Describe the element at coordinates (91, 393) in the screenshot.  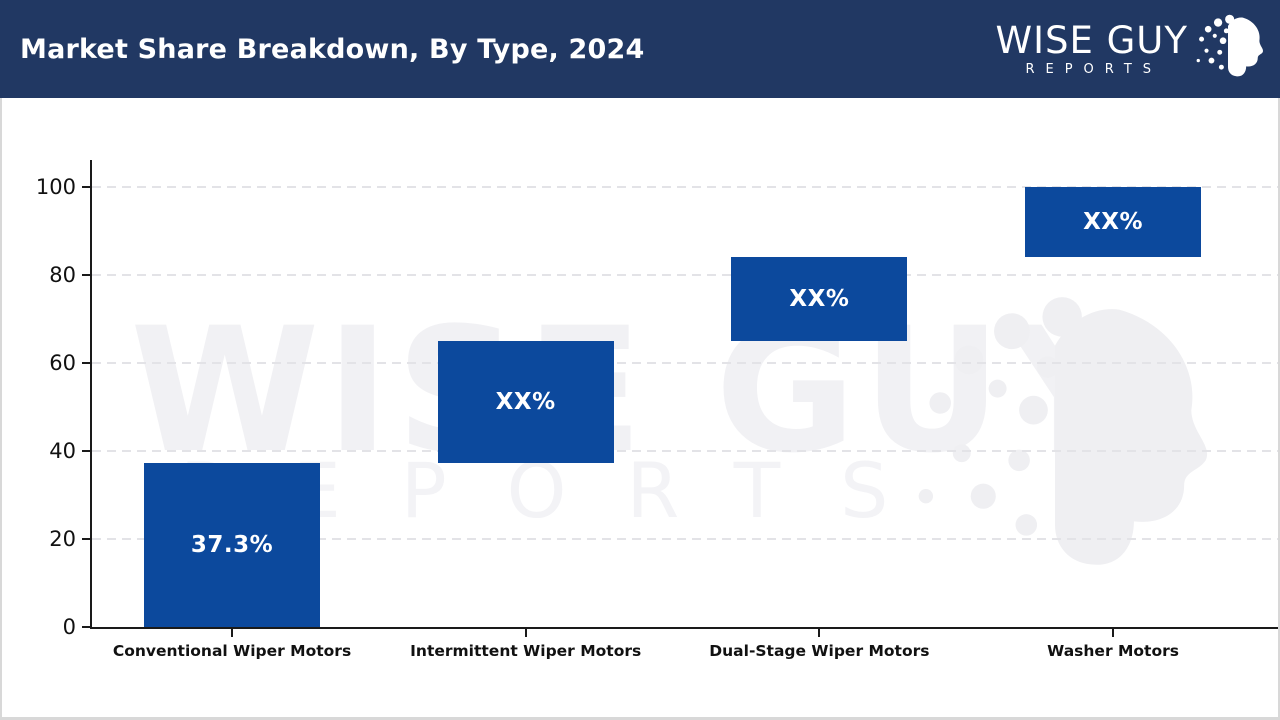
I see `y-axis-line` at that location.